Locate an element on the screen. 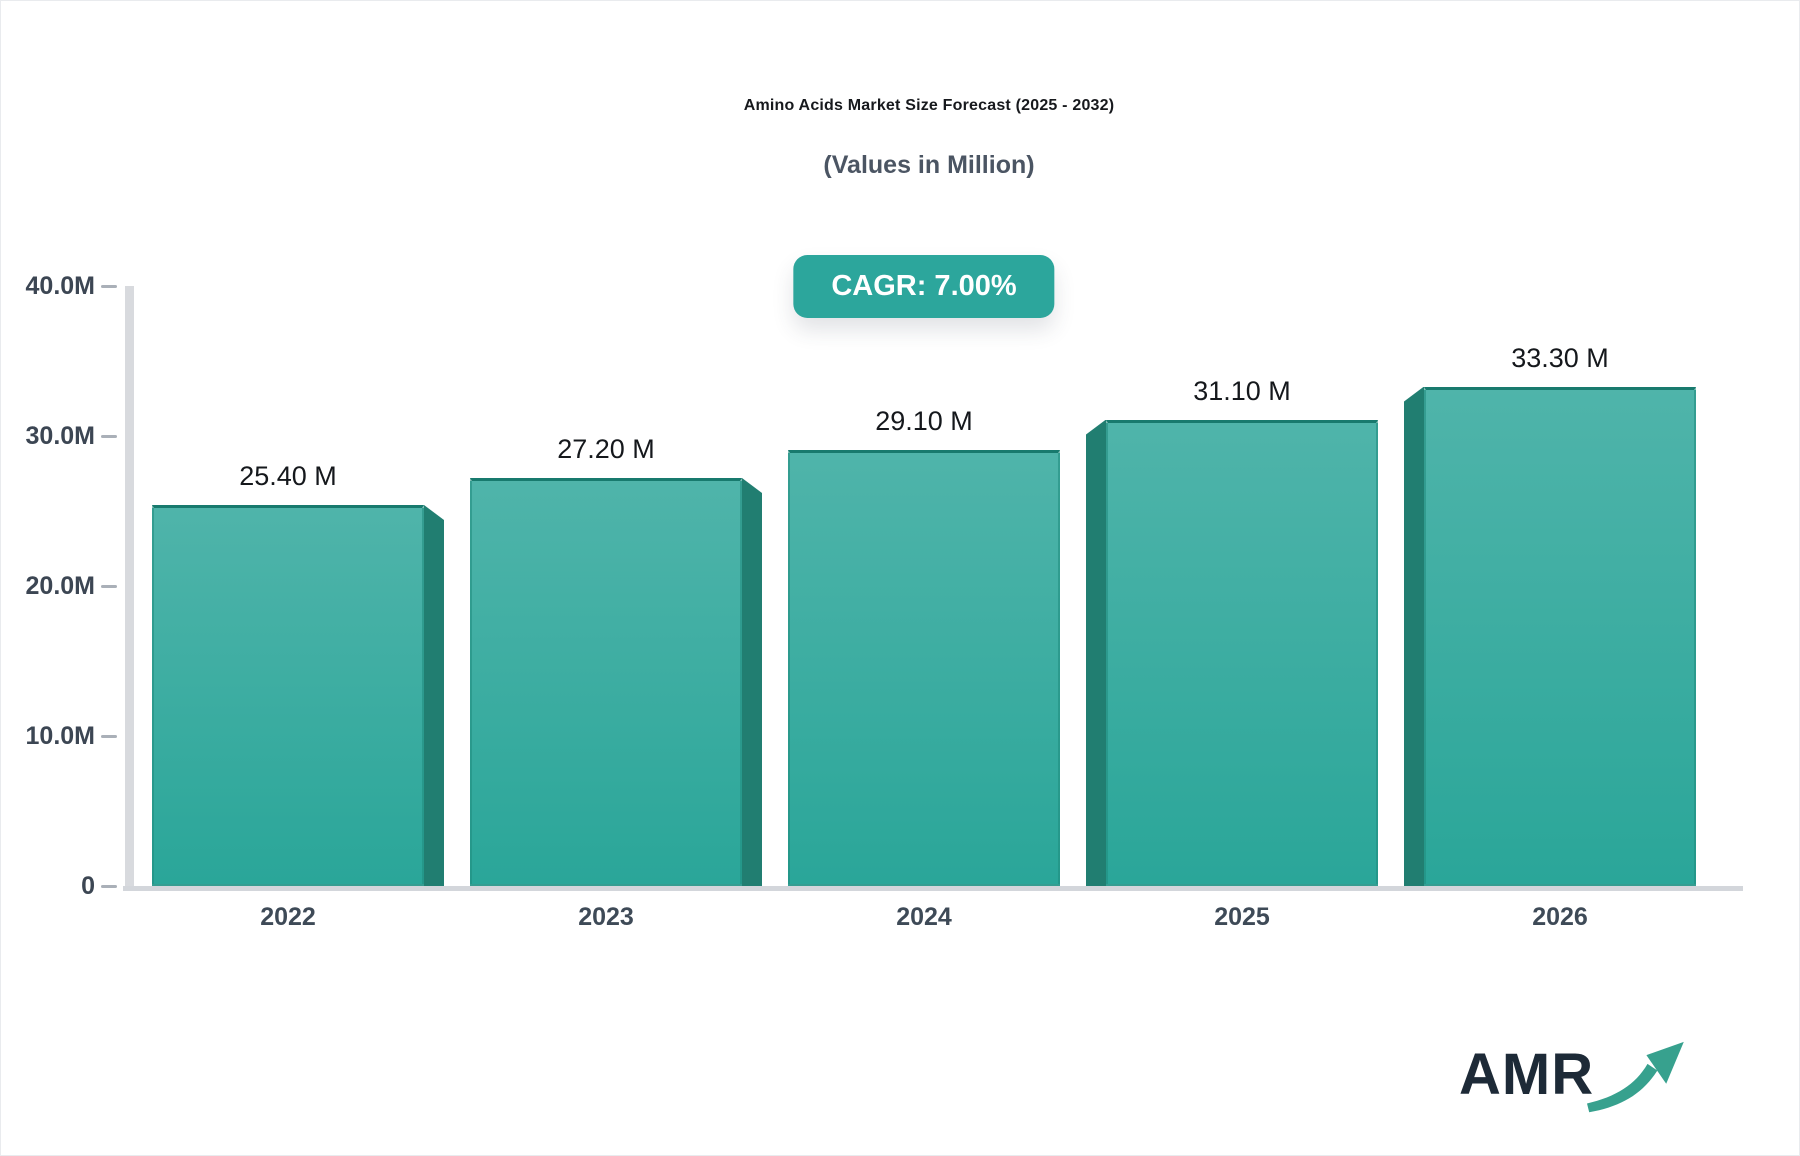  y-tick-label: 10.0M is located at coordinates (60, 736).